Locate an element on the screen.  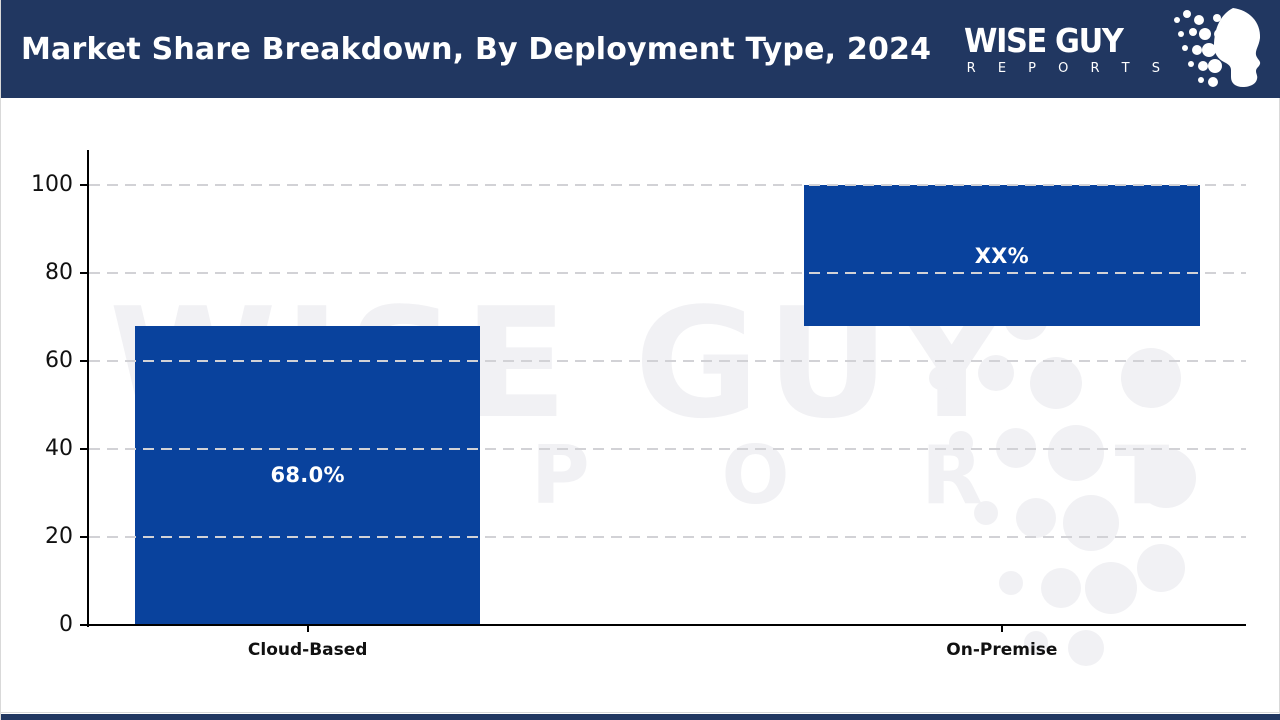
wiseguy-logo-text: WISE GUY R E P O R T S is located at coordinates (1066, 49).